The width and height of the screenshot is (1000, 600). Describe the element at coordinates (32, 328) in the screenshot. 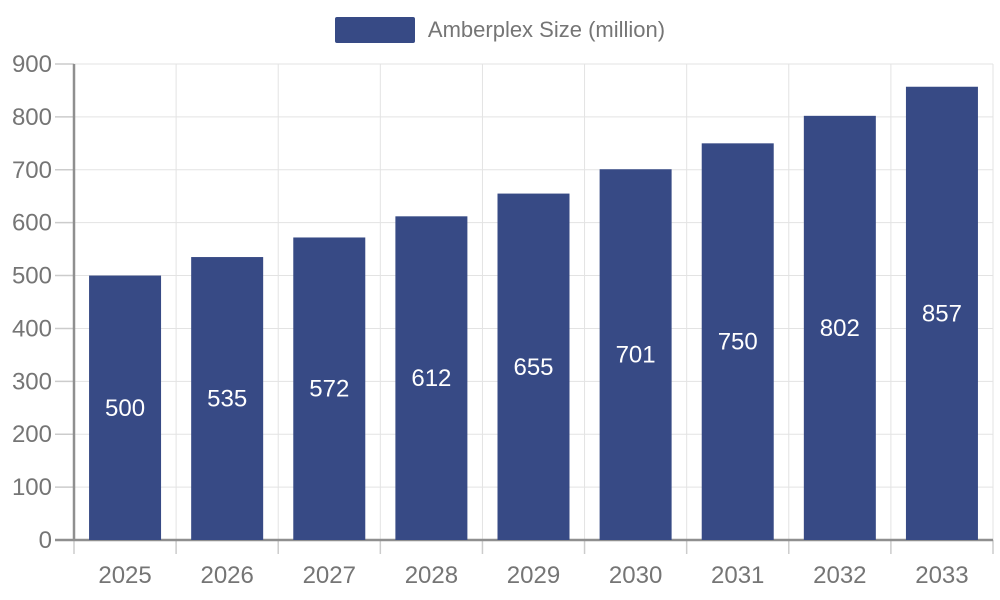

I see `y-axis-tick-label: 400` at that location.